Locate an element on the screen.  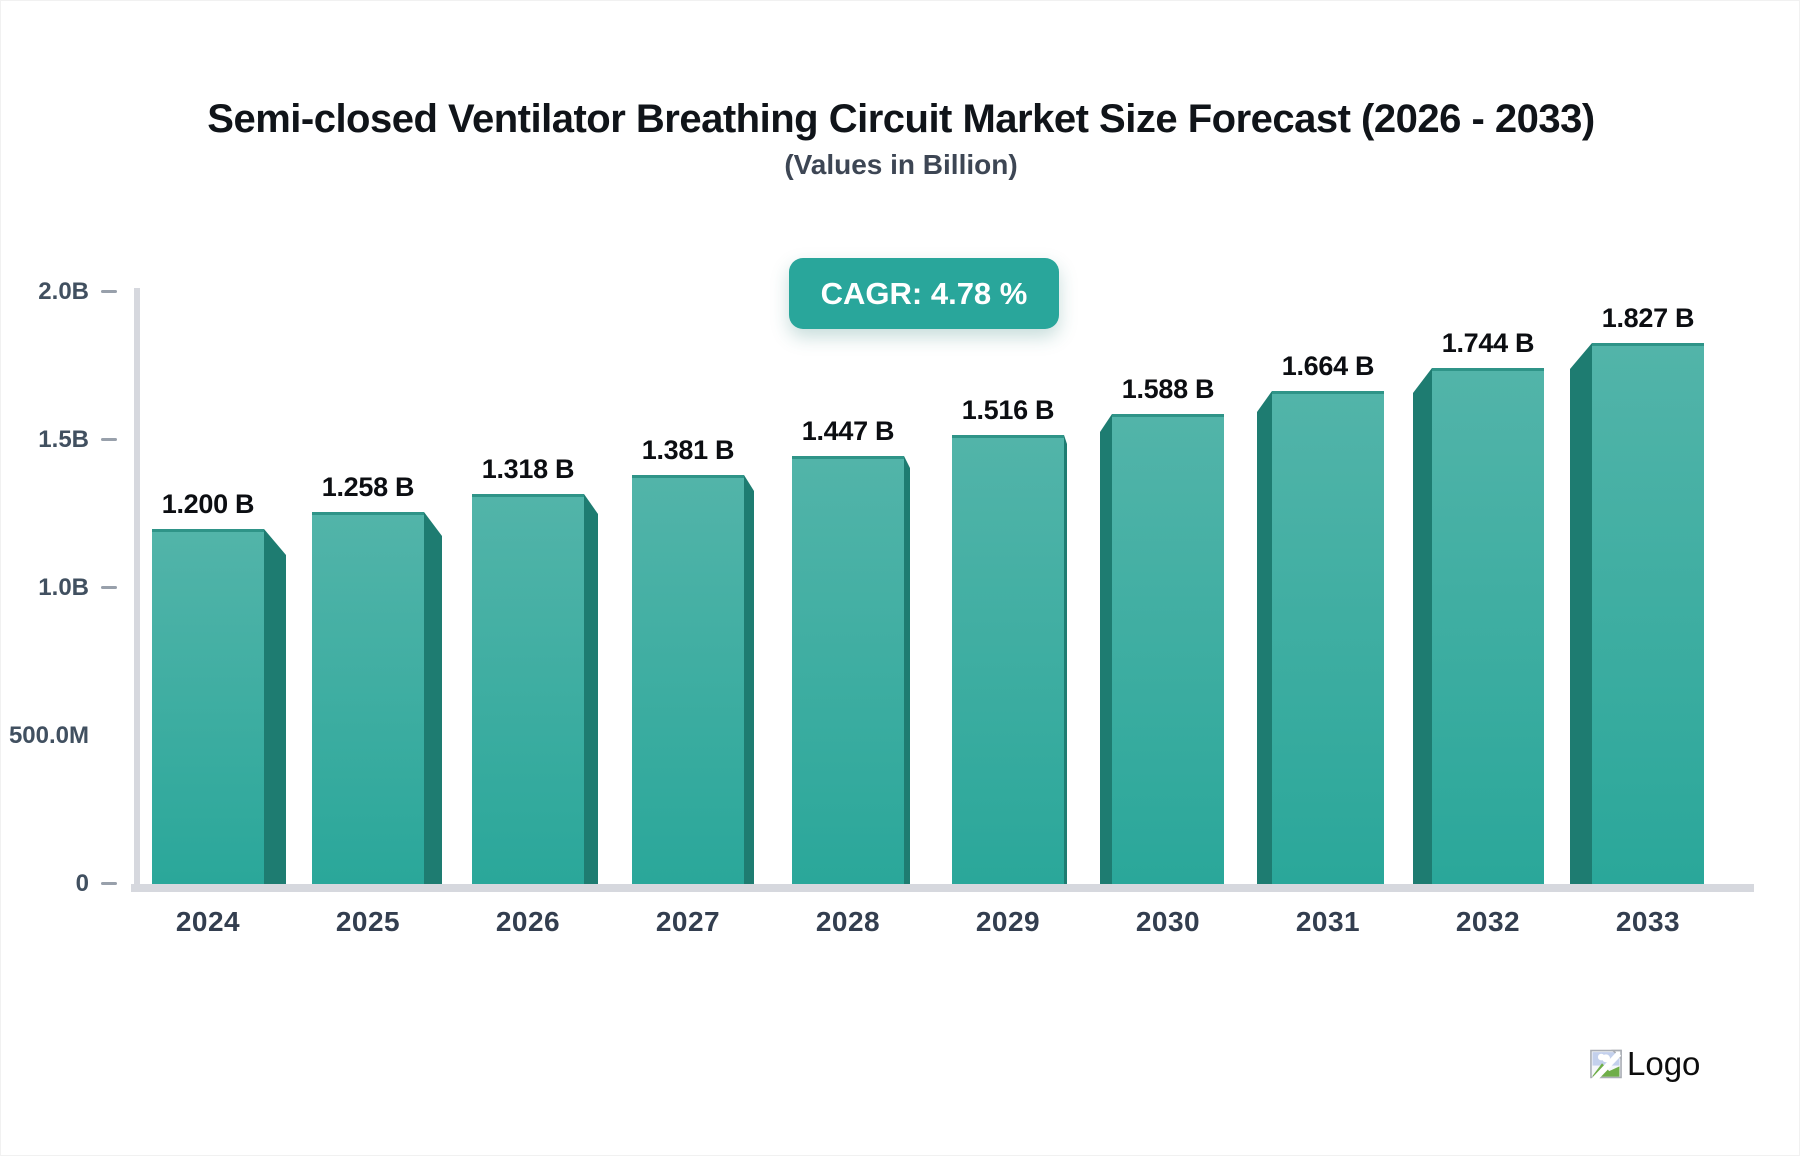
y-tick-label-1.5B: 1.5B is located at coordinates (63, 439).